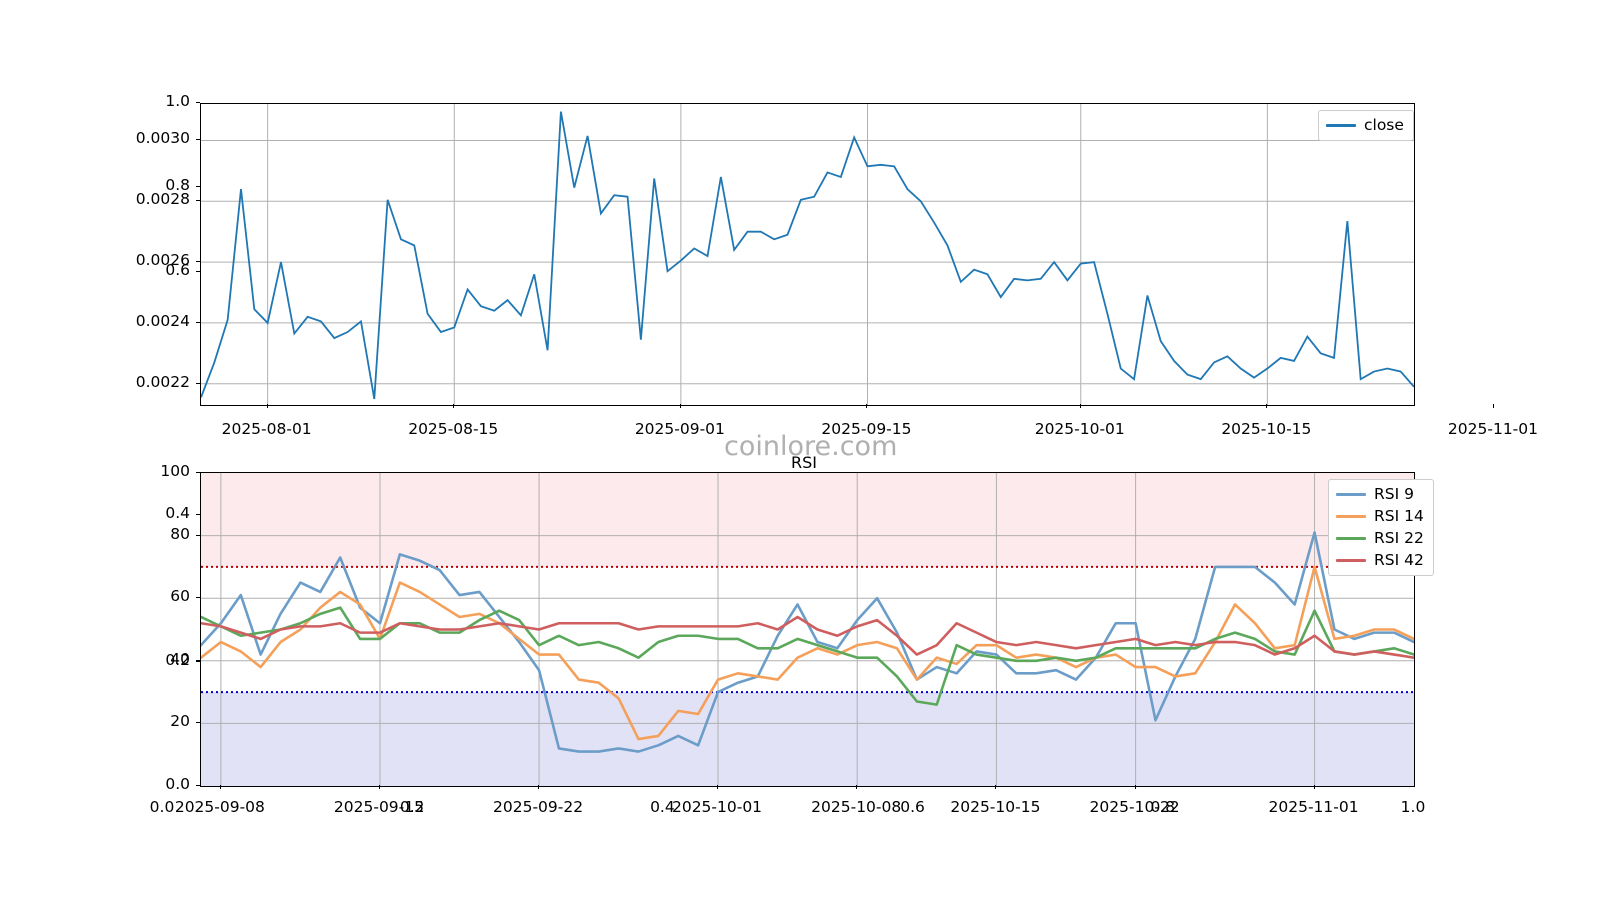 The width and height of the screenshot is (1600, 900). Describe the element at coordinates (811, 446) in the screenshot. I see `watermark-coinlore: coinlore.com` at that location.